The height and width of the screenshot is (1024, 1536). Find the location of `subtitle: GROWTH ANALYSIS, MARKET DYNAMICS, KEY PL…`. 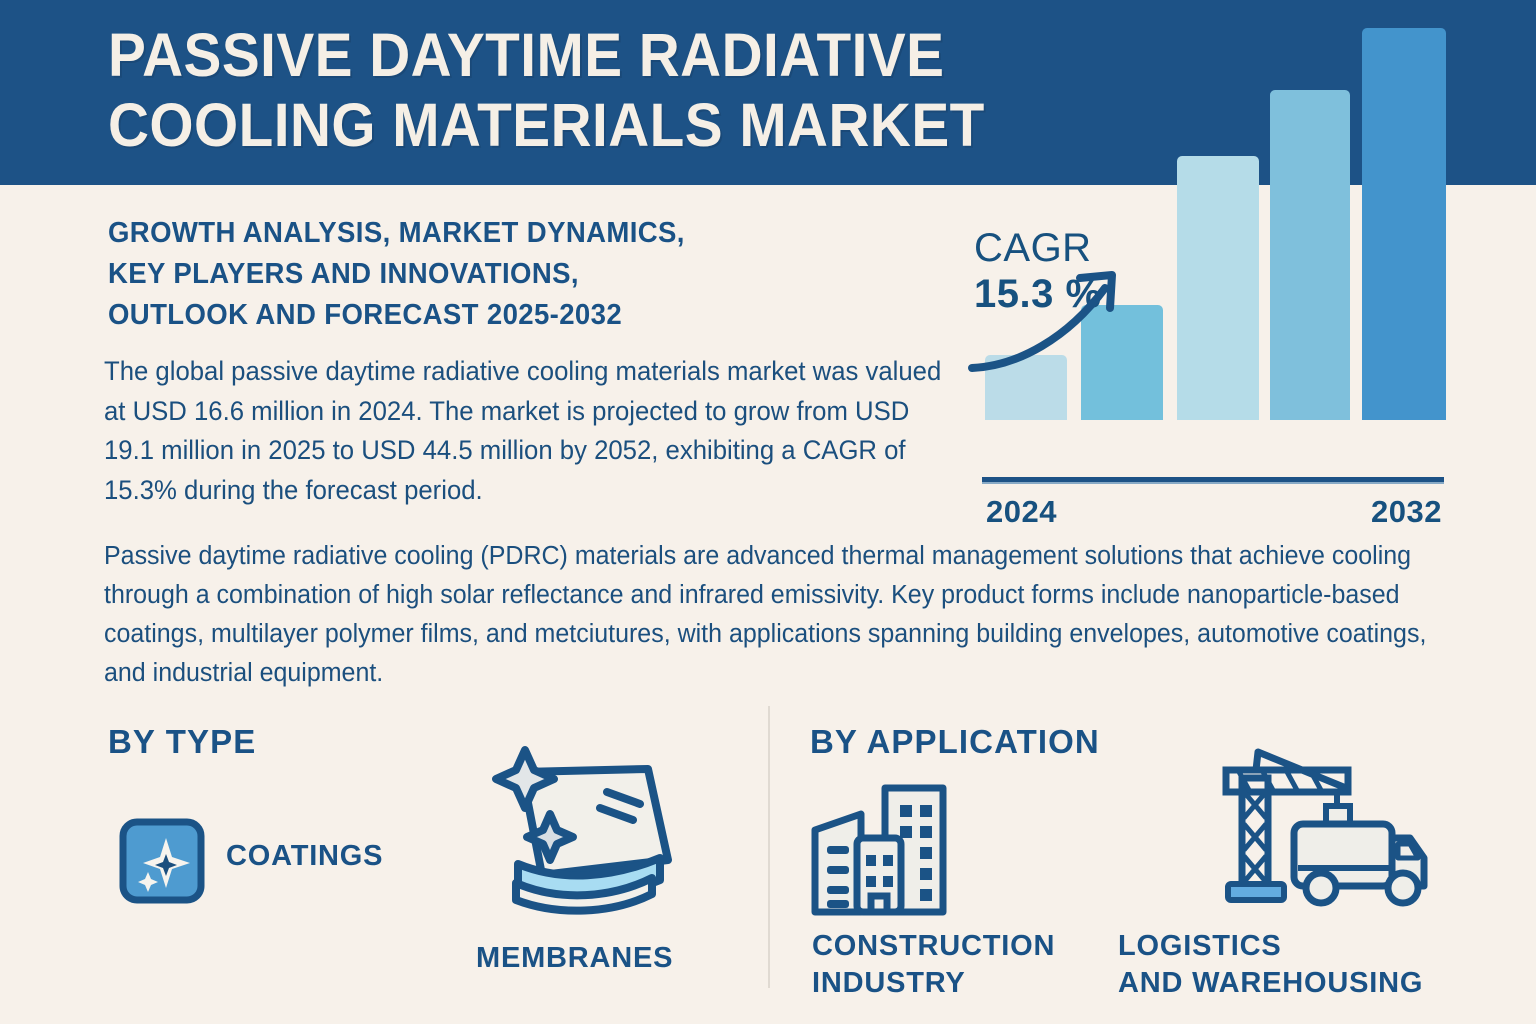

subtitle: GROWTH ANALYSIS, MARKET DYNAMICS, KEY PL… is located at coordinates (396, 274).